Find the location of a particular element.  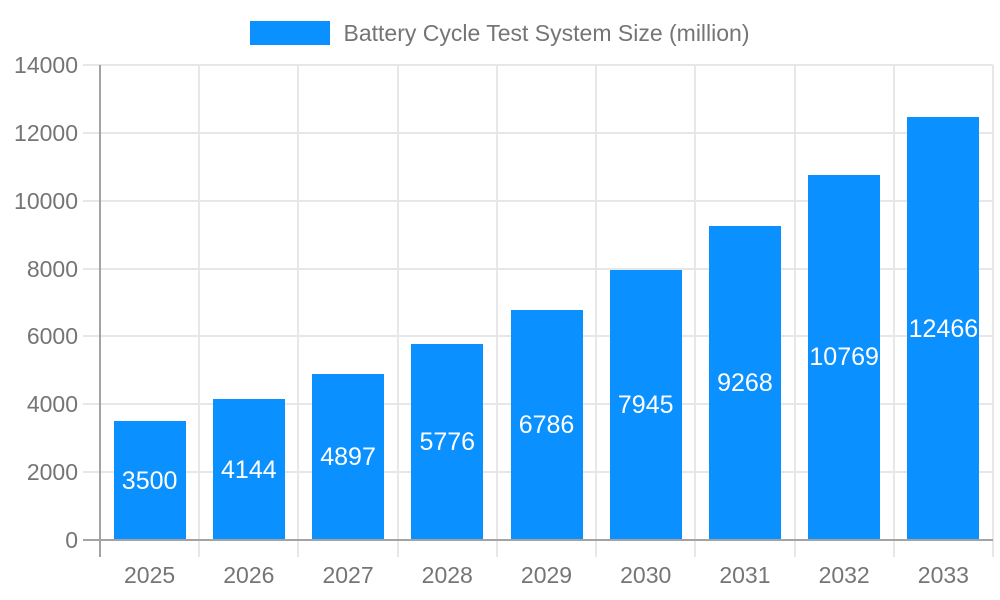

x-axis-label: 2026 is located at coordinates (249, 575).